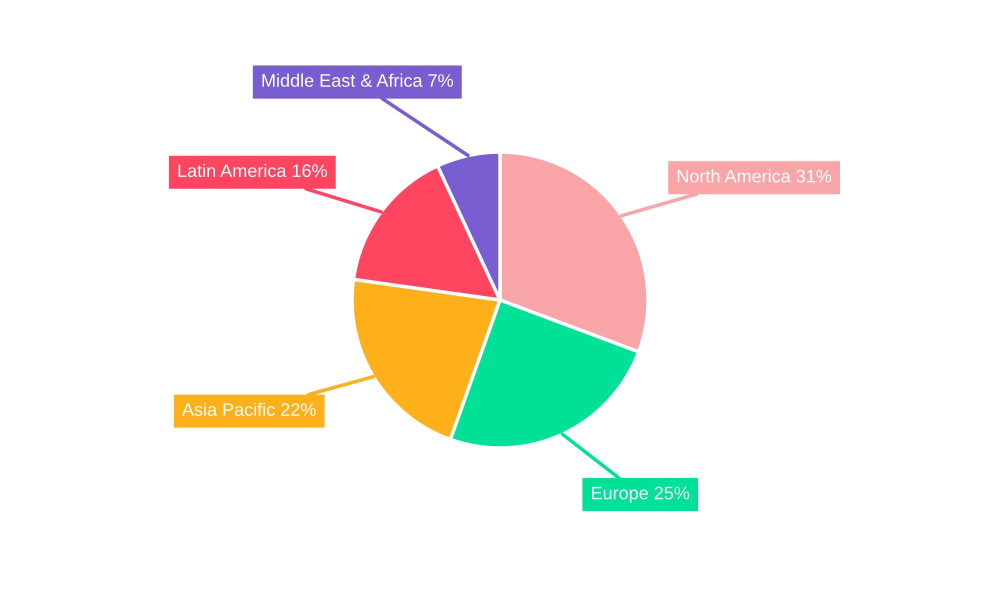 The width and height of the screenshot is (1000, 600). I want to click on slice-label: Latin America 16%, so click(252, 171).